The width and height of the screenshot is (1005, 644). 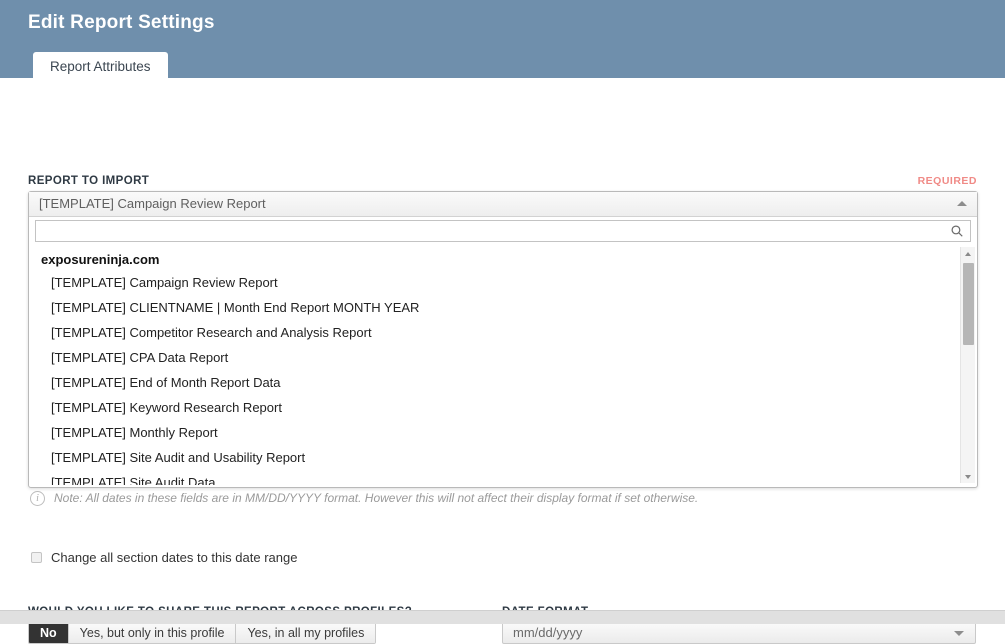 I want to click on date-format-value: mm/dd/yyyy, so click(x=548, y=632).